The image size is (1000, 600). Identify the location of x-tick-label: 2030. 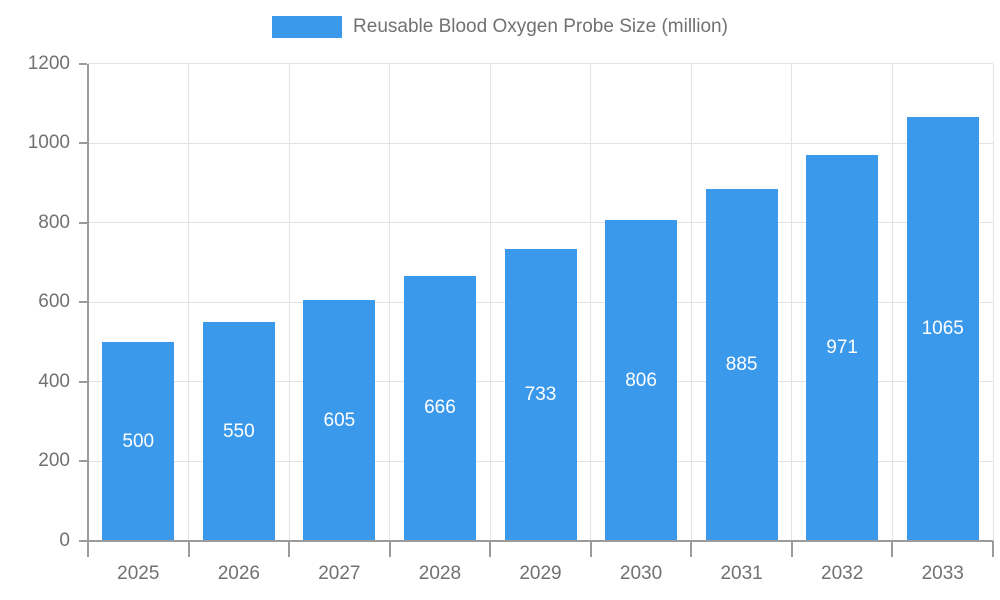
(641, 573).